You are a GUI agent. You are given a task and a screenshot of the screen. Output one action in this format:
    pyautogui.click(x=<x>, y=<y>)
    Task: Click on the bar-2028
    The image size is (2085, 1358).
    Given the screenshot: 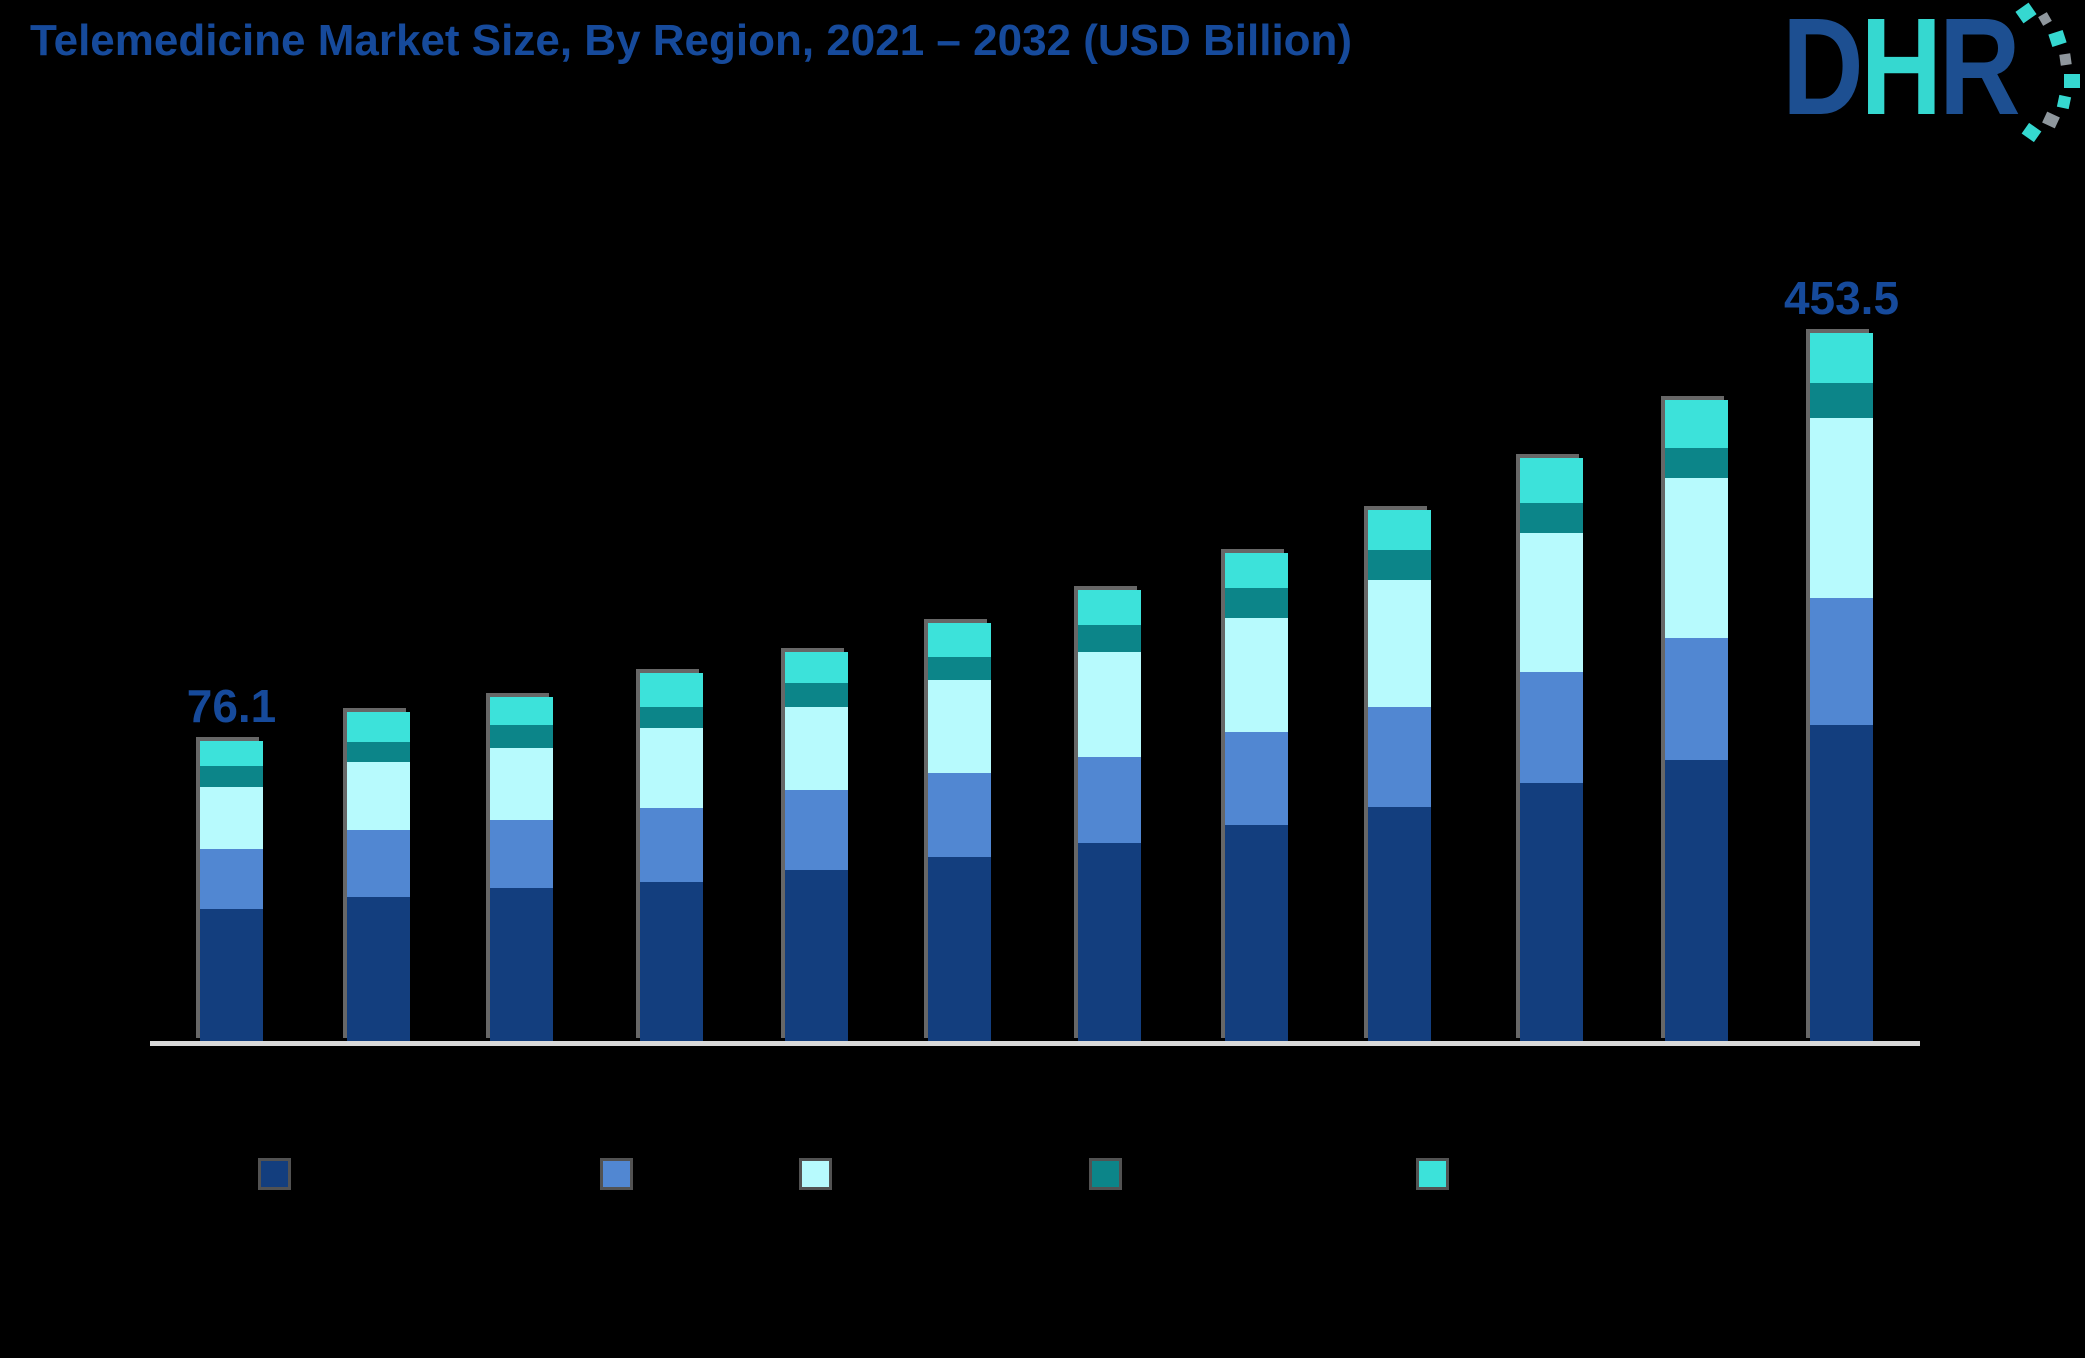 What is the action you would take?
    pyautogui.click(x=1256, y=797)
    